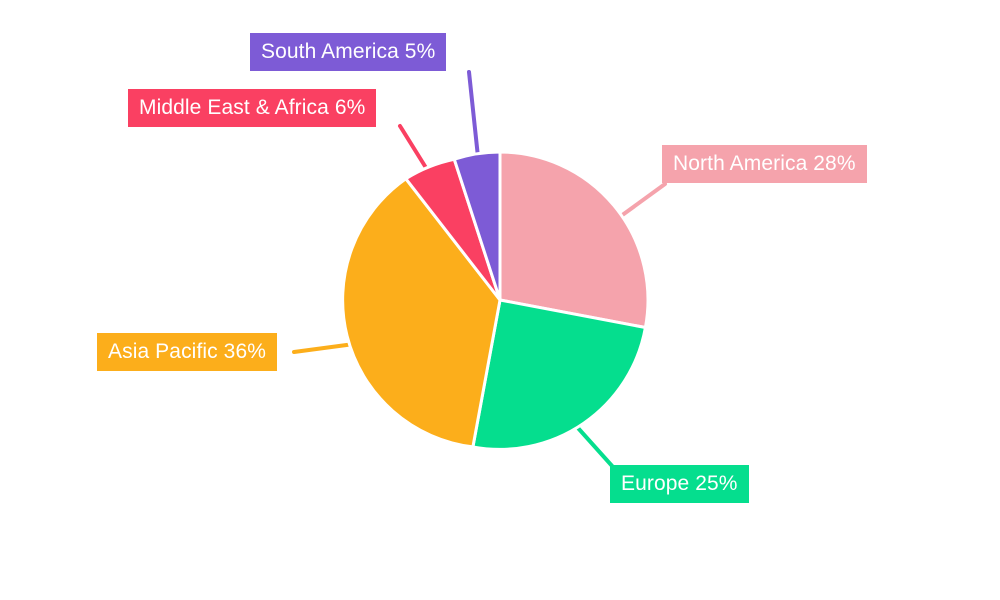  What do you see at coordinates (559, 374) in the screenshot?
I see `pie-slice-europe` at bounding box center [559, 374].